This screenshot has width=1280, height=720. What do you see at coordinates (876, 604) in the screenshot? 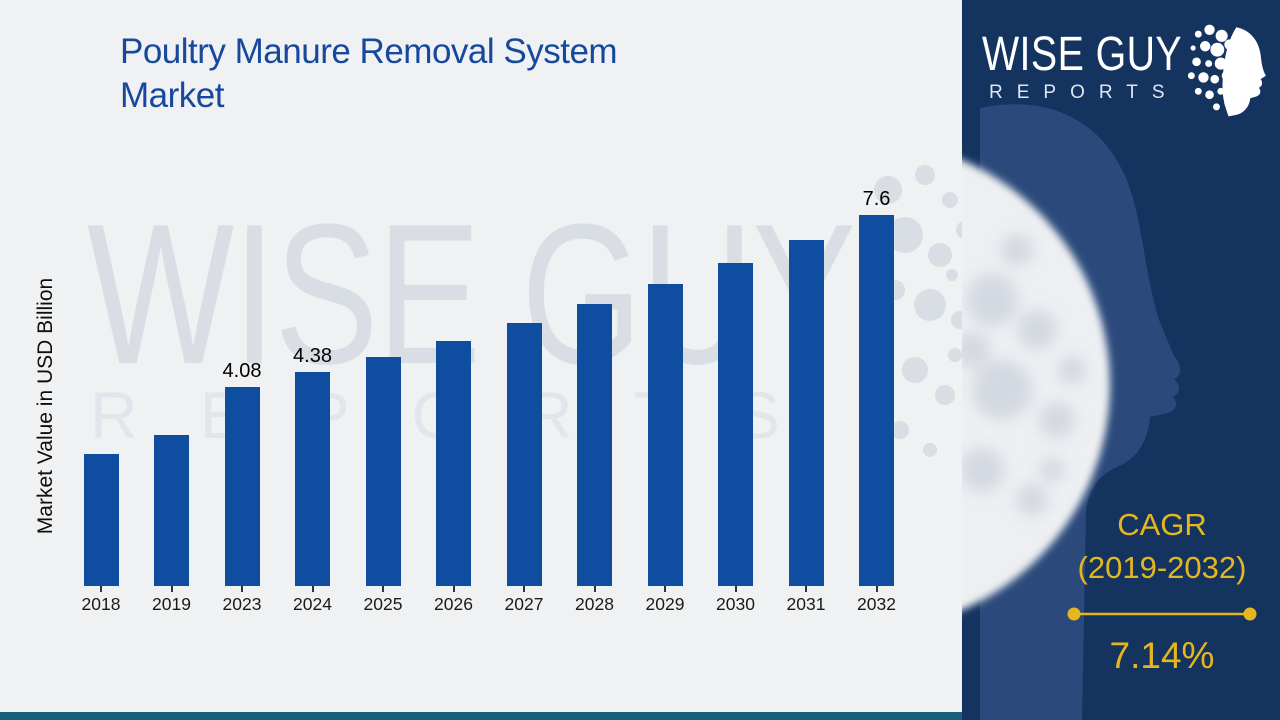
I see `x-tick-label-2032: 2032` at bounding box center [876, 604].